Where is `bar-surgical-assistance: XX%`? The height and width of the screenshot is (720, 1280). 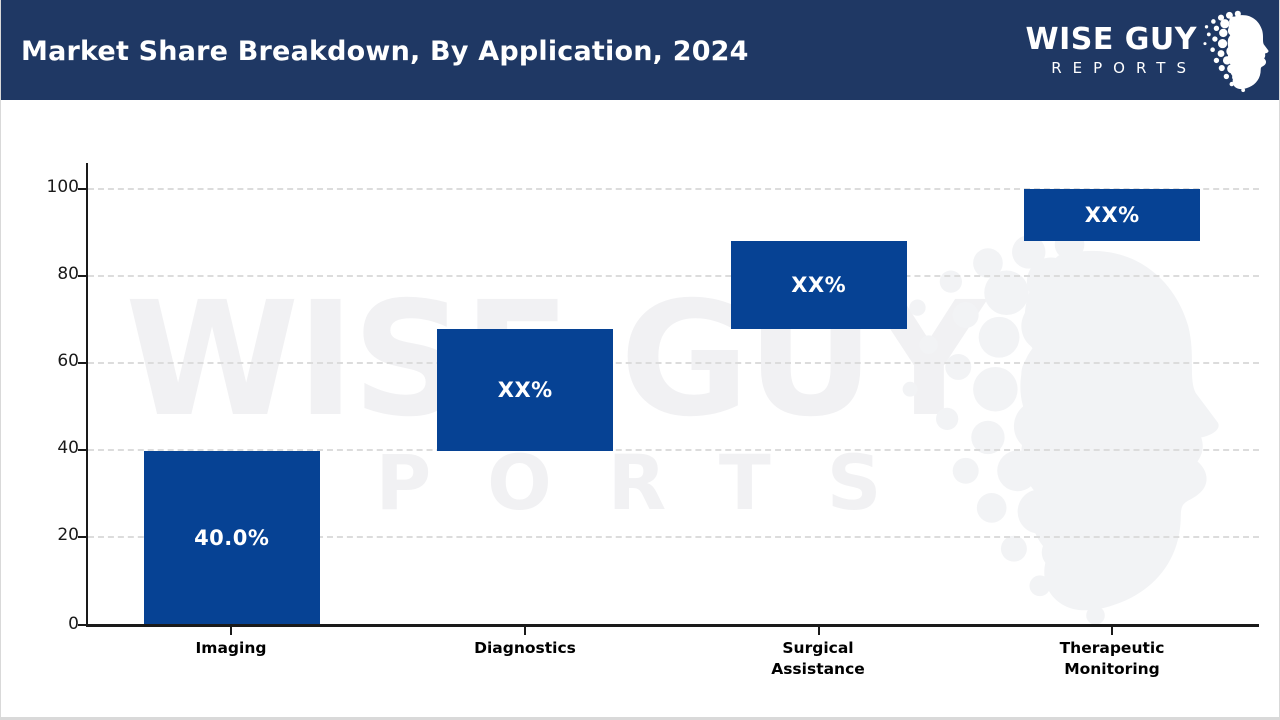
bar-surgical-assistance: XX% is located at coordinates (818, 285).